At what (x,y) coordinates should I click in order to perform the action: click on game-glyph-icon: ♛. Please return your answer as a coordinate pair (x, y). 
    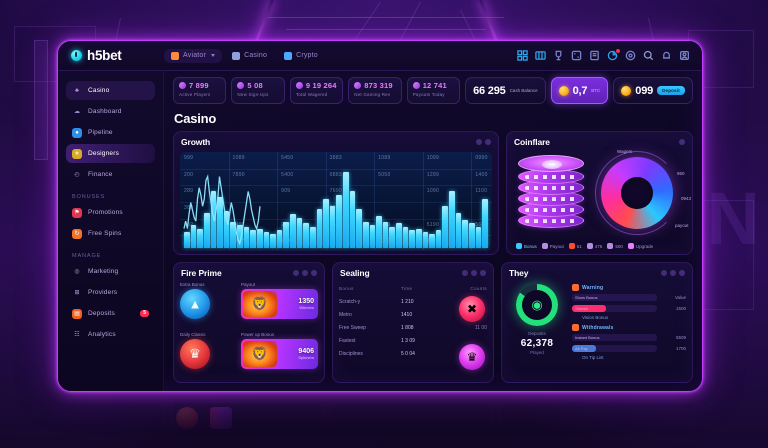
    Looking at the image, I should click on (195, 353).